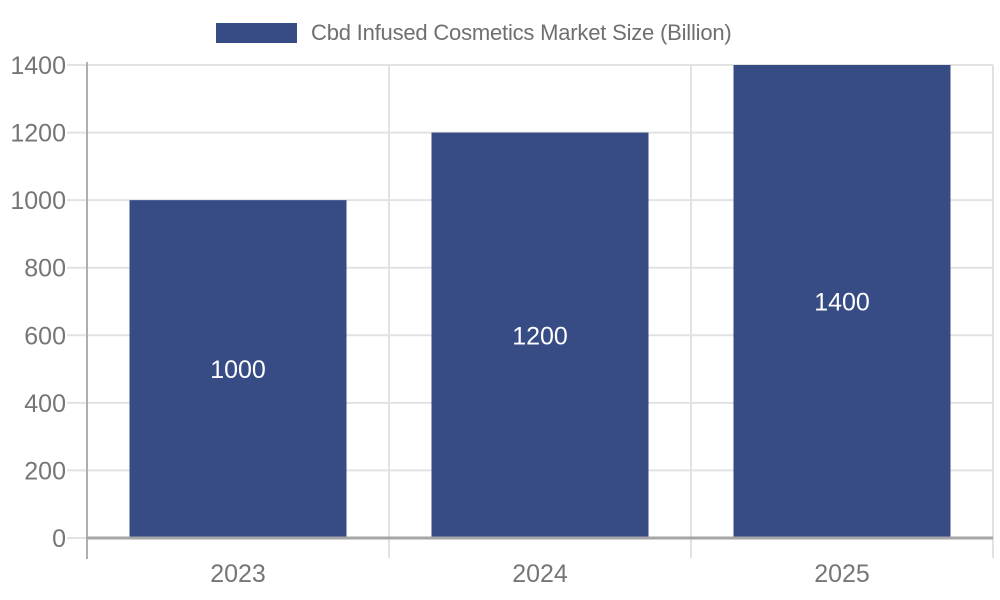 The image size is (1000, 600). Describe the element at coordinates (45, 471) in the screenshot. I see `y-tick-label: 200` at that location.